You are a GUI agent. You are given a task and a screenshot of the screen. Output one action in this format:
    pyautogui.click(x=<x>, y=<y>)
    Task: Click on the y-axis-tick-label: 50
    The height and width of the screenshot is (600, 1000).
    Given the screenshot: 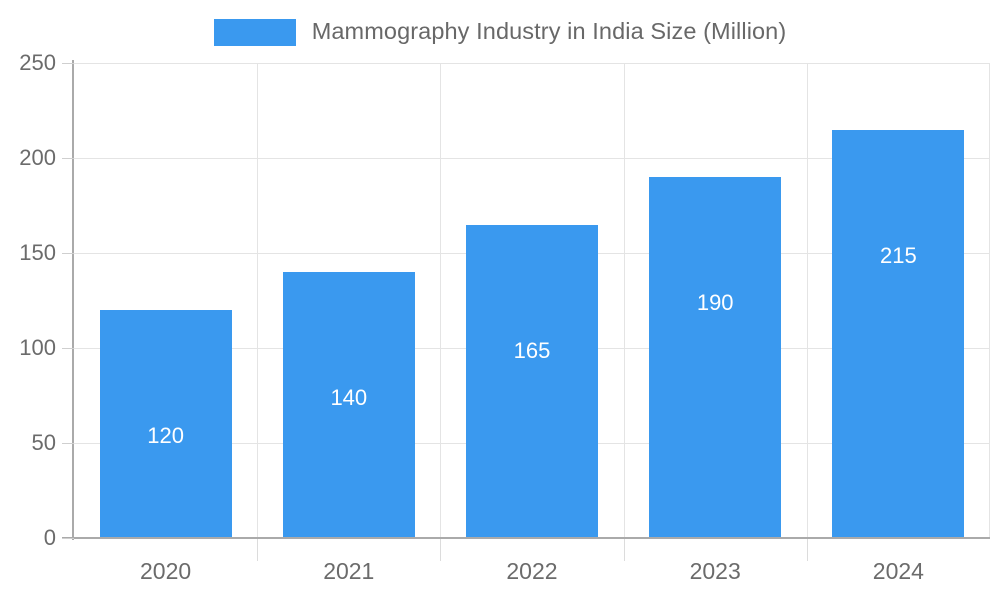 What is the action you would take?
    pyautogui.click(x=43, y=442)
    